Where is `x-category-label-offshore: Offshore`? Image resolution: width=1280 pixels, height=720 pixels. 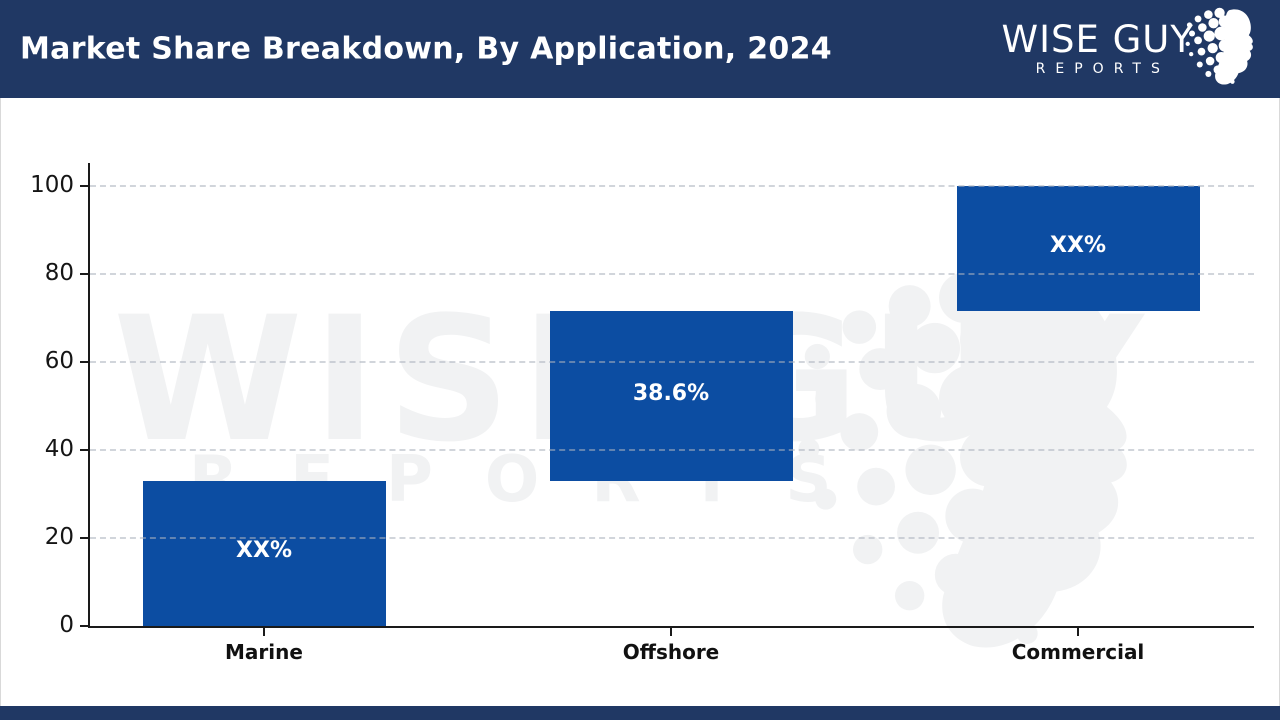
x-category-label-offshore: Offshore is located at coordinates (671, 652).